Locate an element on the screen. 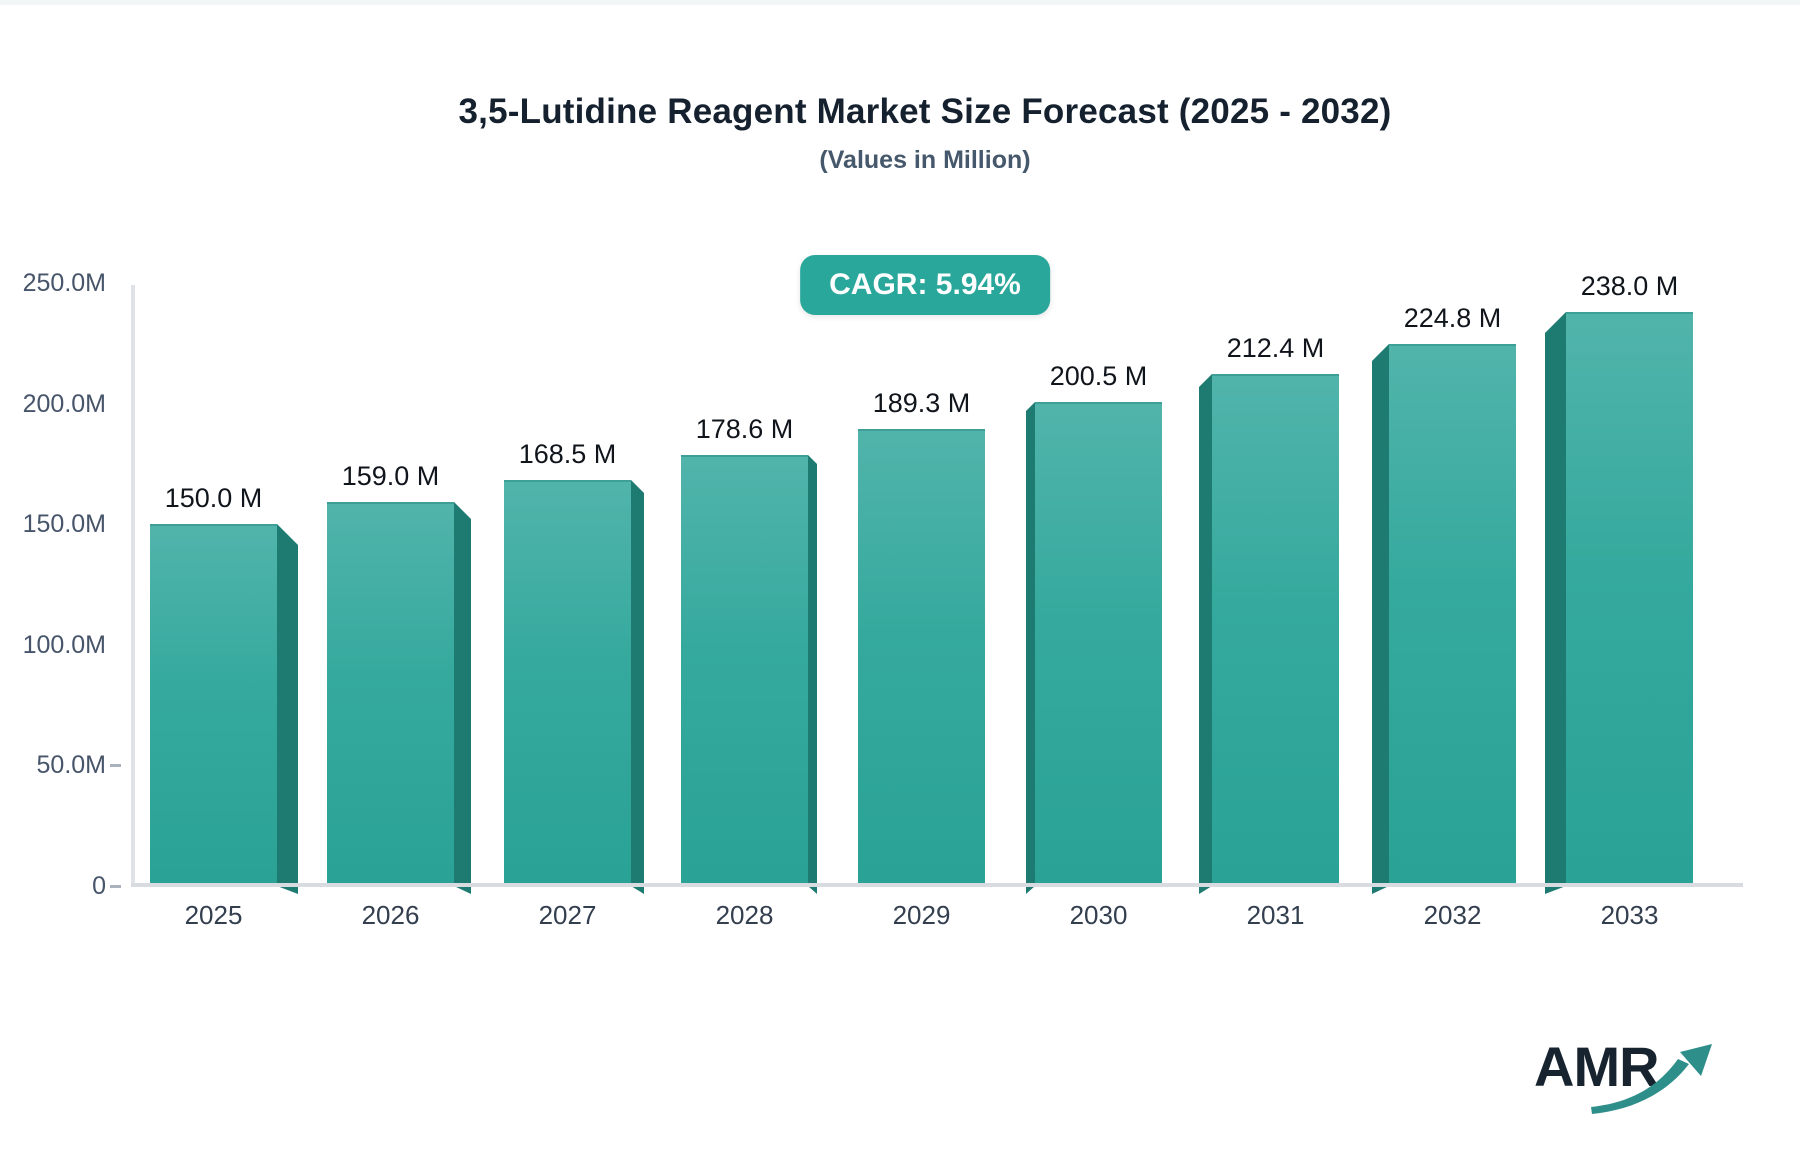 This screenshot has height=1156, width=1800. amr-logo-text: AMR is located at coordinates (1597, 1066).